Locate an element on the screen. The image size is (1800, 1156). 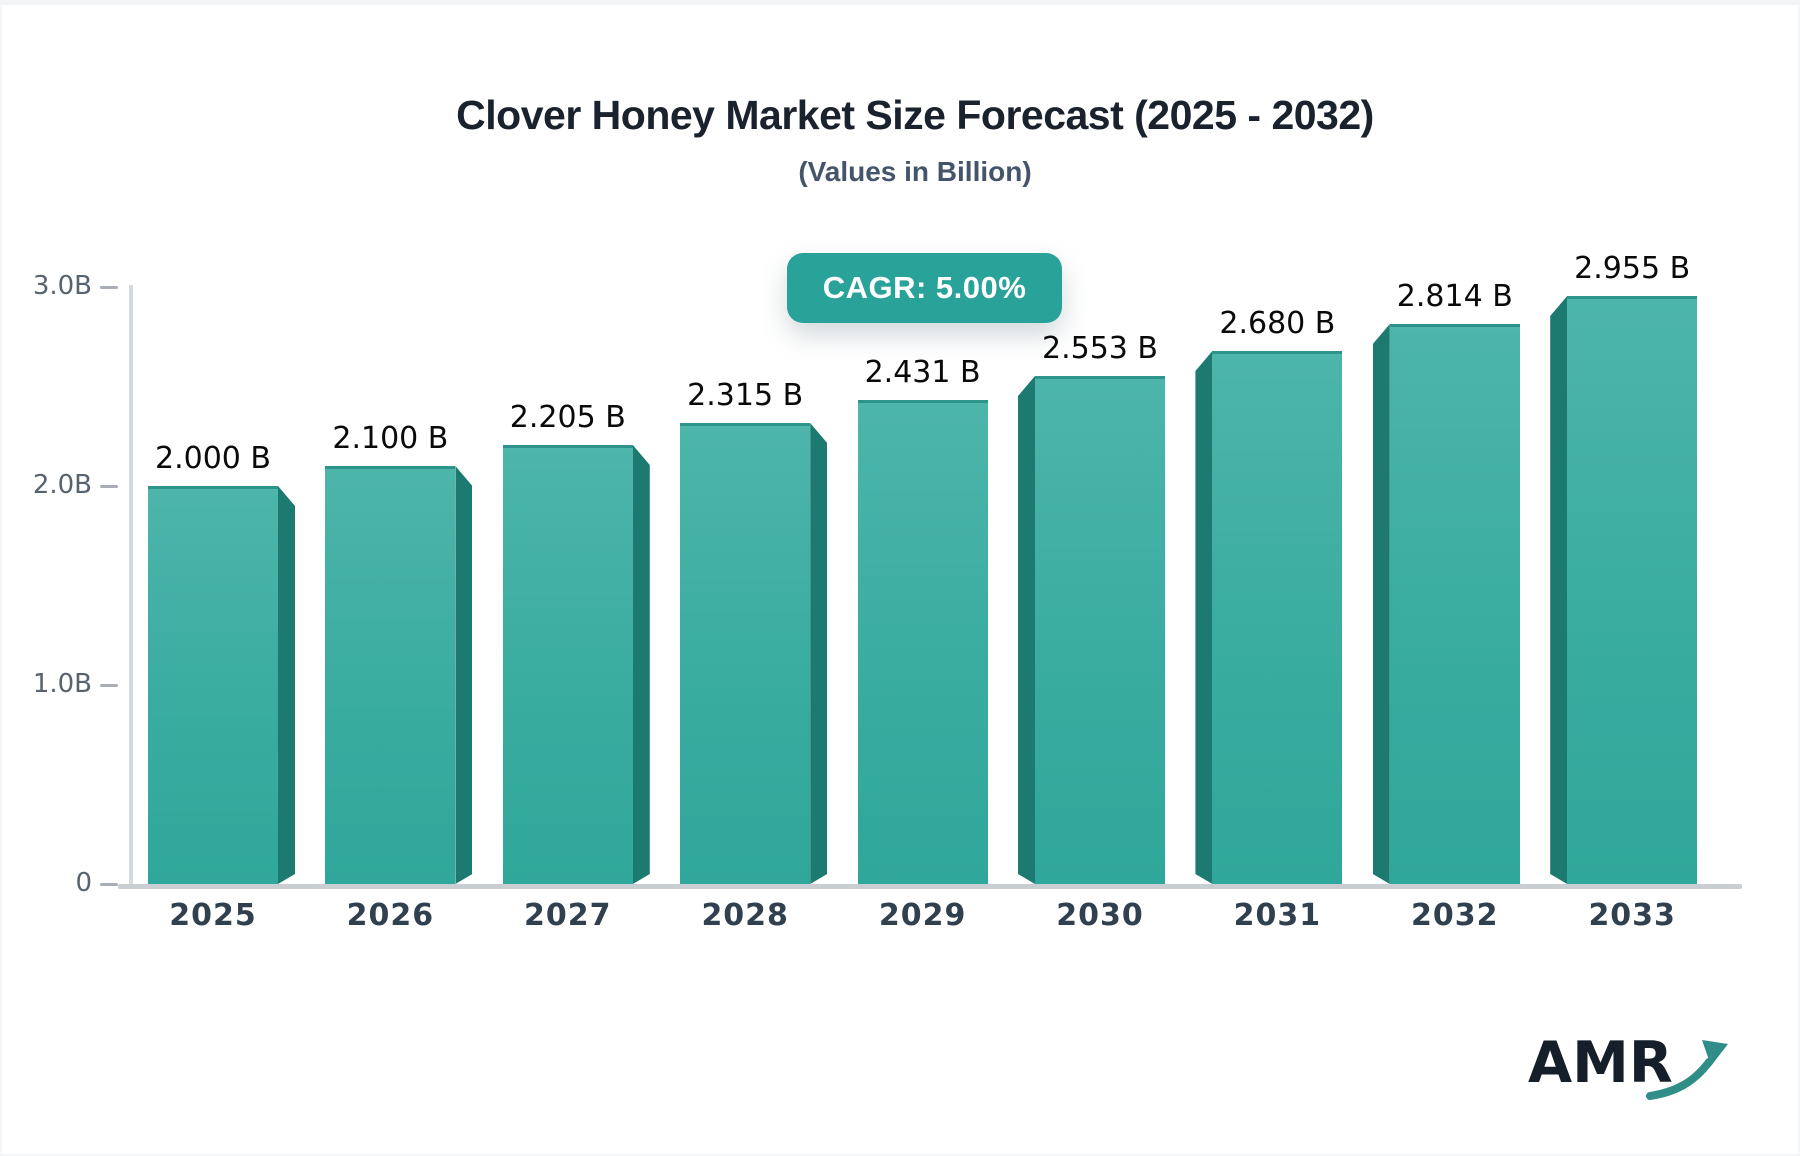
y-tick-mark-1.0B is located at coordinates (109, 685).